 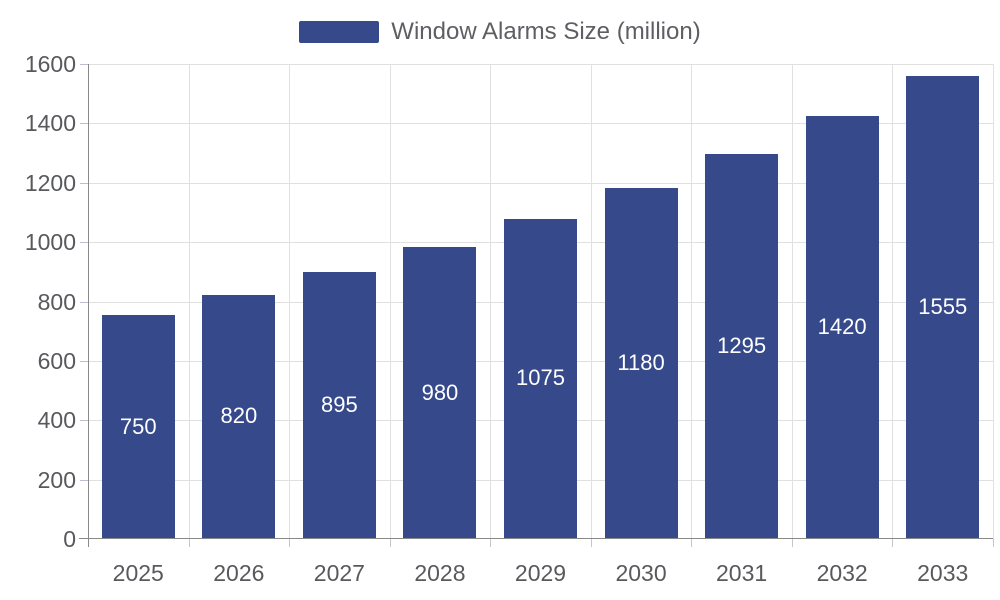 I want to click on x-axis-tick-label: 2030, so click(x=641, y=573).